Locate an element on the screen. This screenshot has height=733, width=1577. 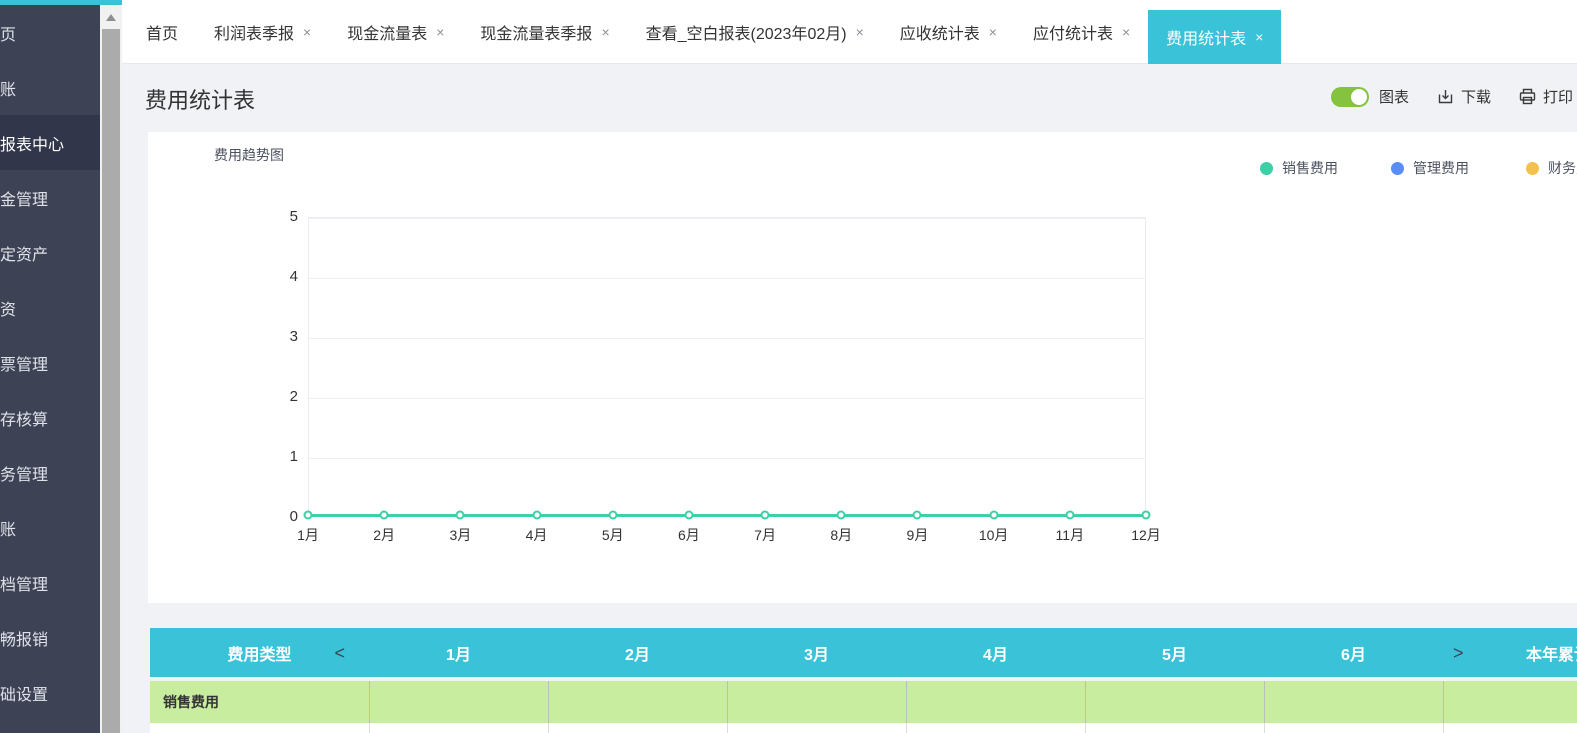
table-row-sales-expense: 销售费用 is located at coordinates (863, 702).